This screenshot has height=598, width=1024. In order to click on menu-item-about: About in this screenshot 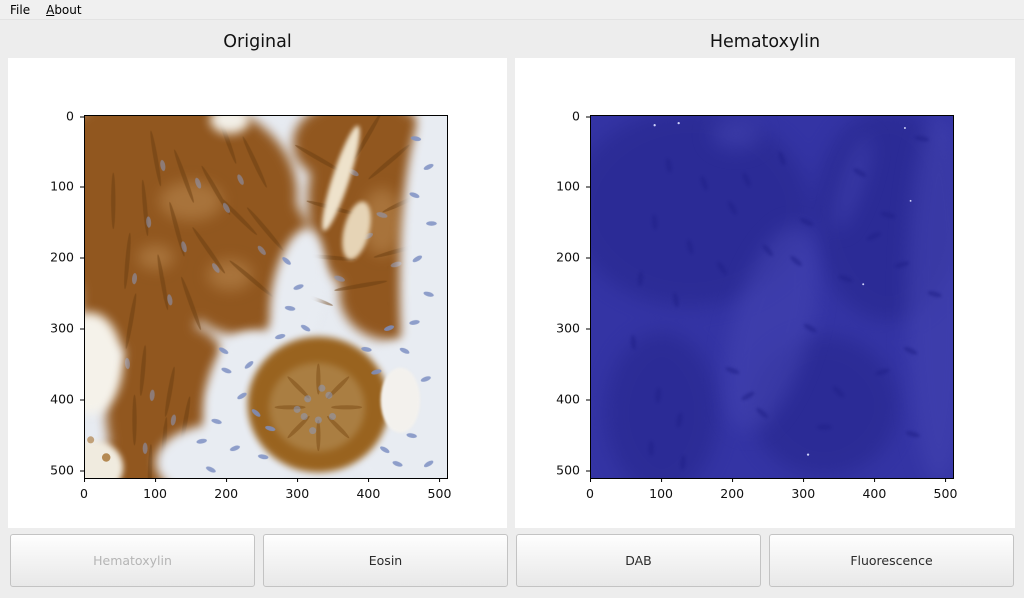, I will do `click(64, 9)`.